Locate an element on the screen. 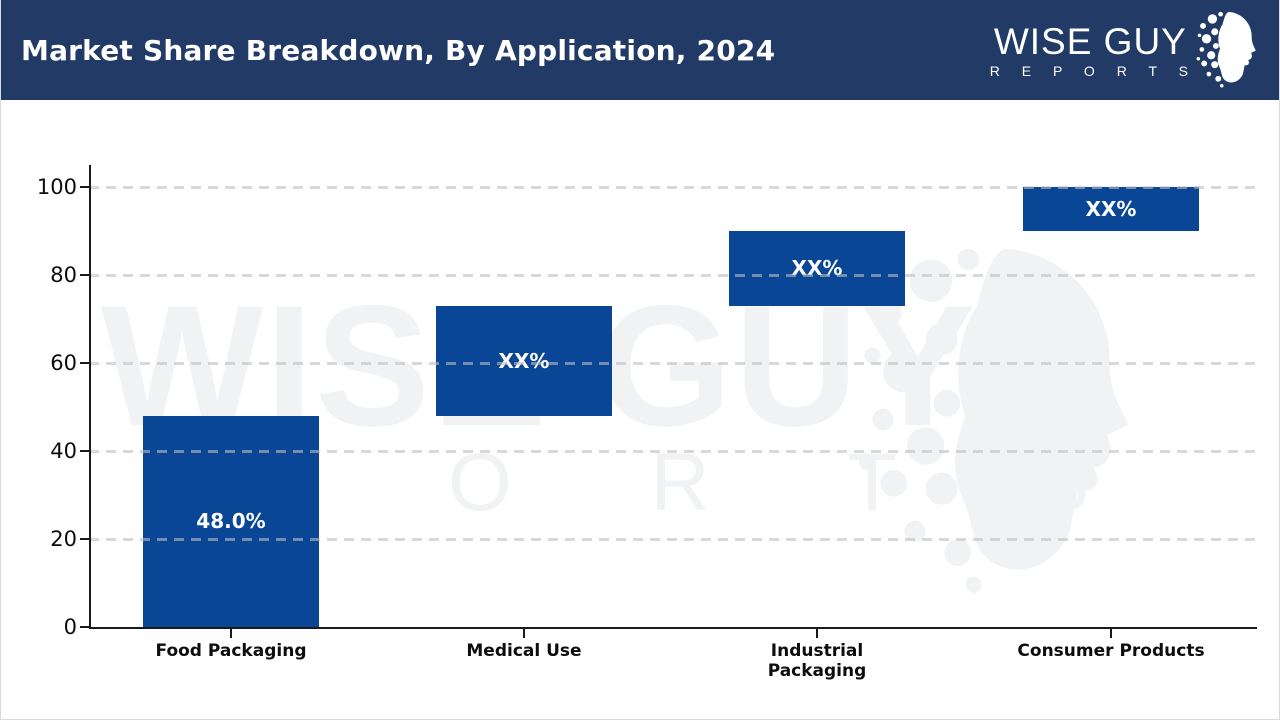 This screenshot has width=1280, height=720. bar-food-packaging: 48.0% is located at coordinates (231, 521).